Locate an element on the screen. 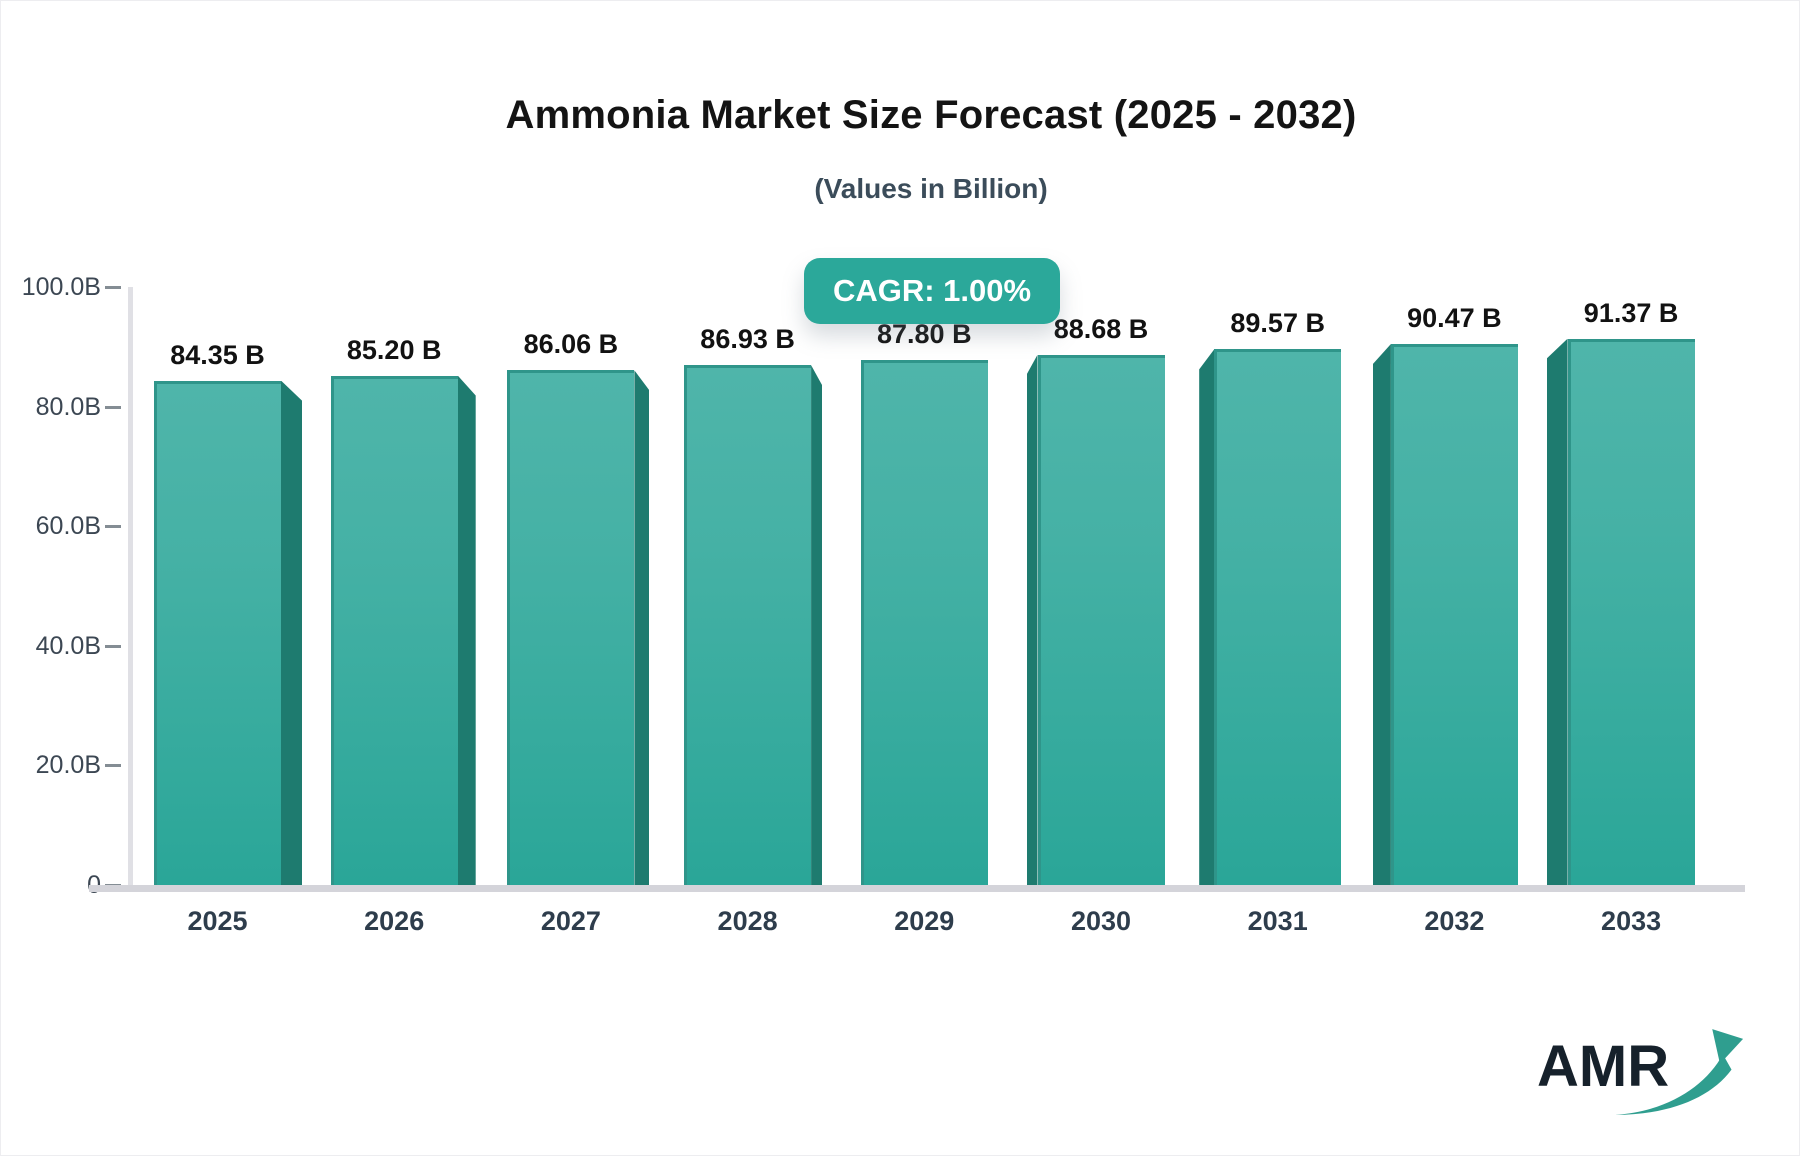 The height and width of the screenshot is (1156, 1800). bar-value-label: 85.20 B is located at coordinates (394, 349).